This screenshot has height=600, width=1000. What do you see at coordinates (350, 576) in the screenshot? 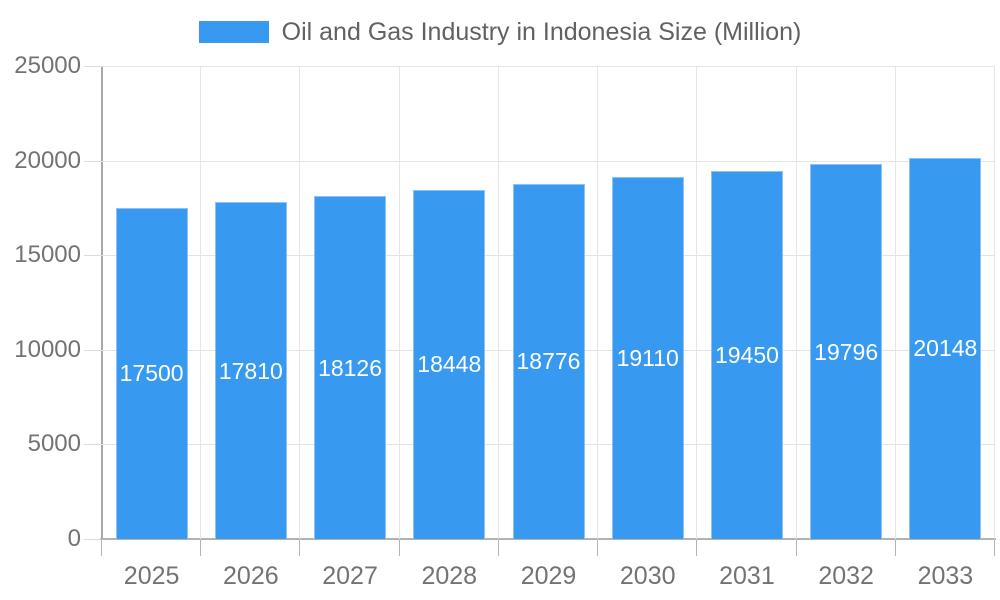
I see `x-tick-label: 2027` at bounding box center [350, 576].